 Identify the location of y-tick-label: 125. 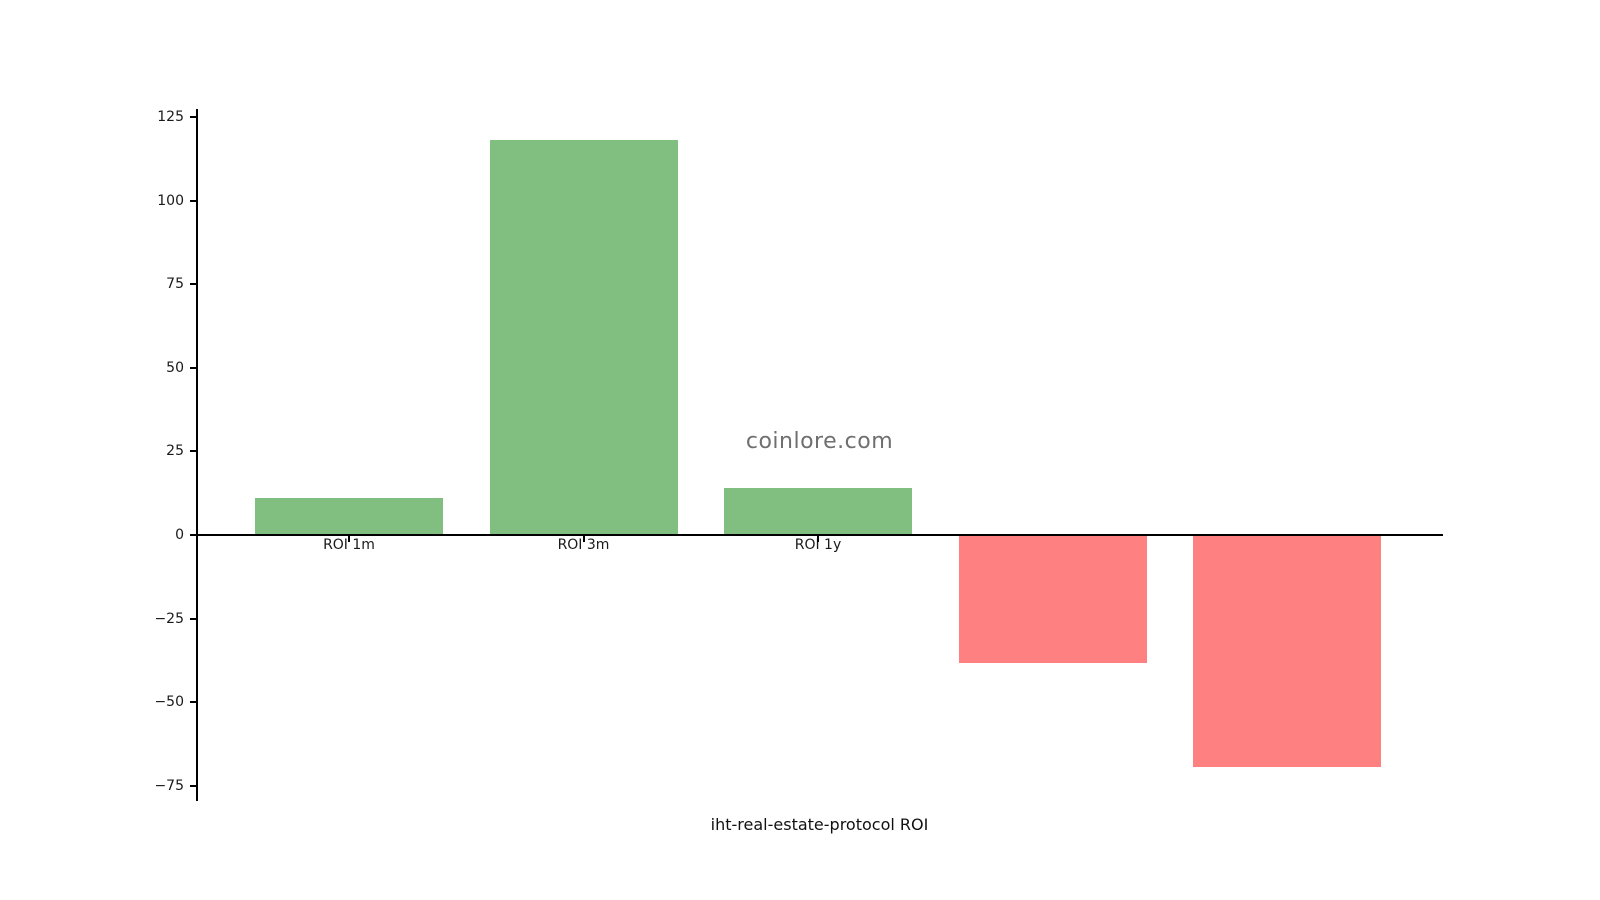
(170, 116).